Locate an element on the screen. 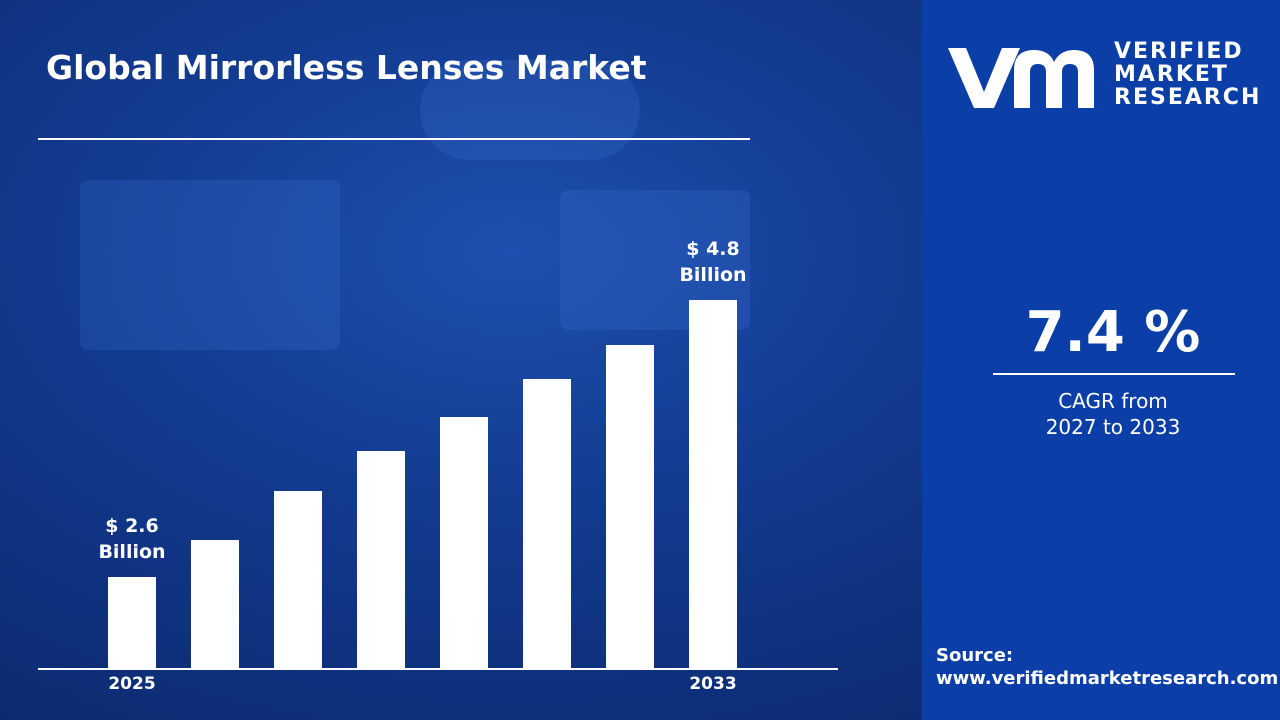 The width and height of the screenshot is (1280, 720). chart-title: Global Mirrorless Lenses Market is located at coordinates (346, 67).